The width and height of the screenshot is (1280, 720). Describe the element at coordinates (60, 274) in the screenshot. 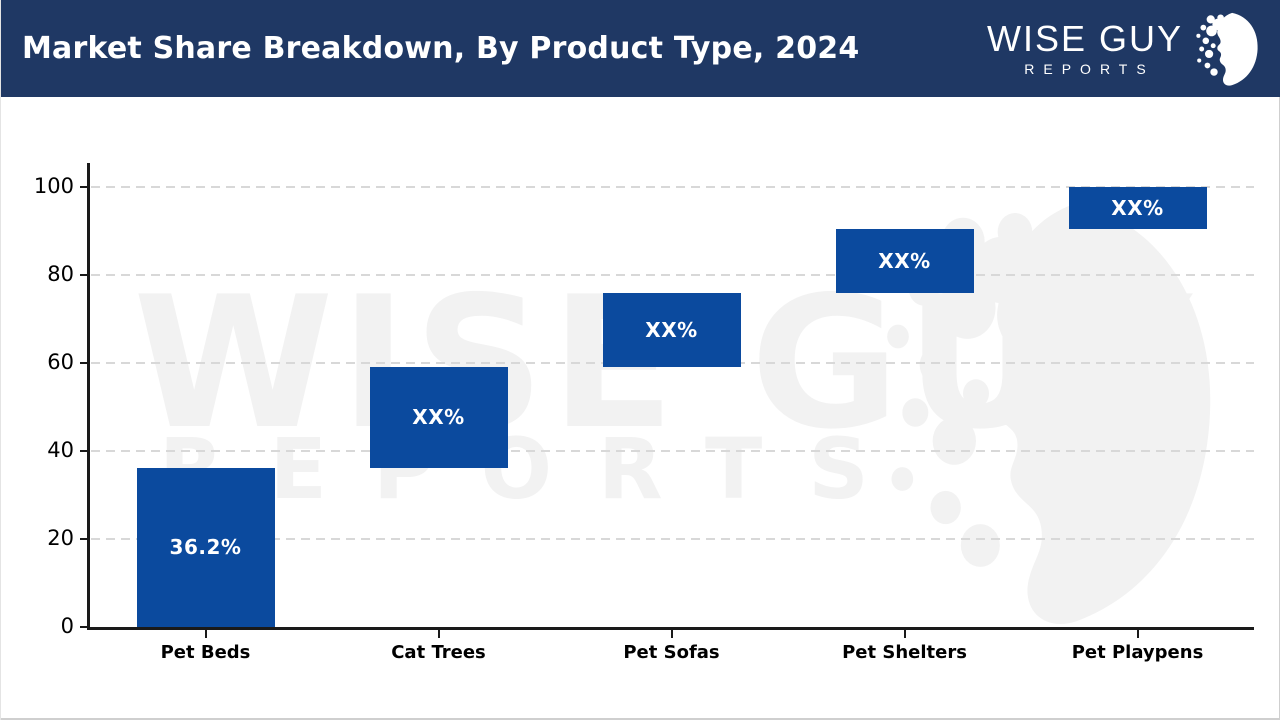

I see `y-tick-label-80: 80` at that location.